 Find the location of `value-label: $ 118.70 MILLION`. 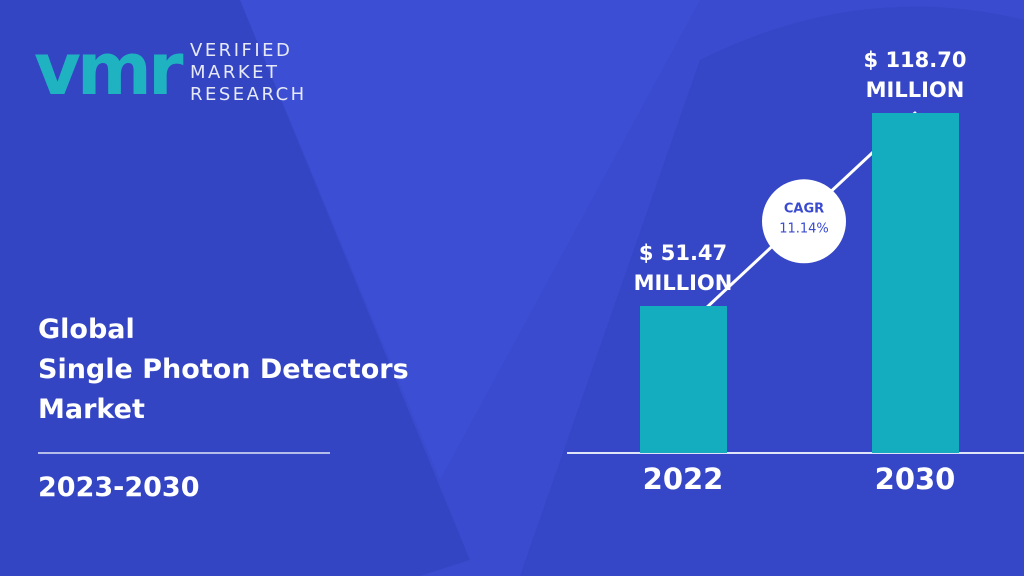

value-label: $ 118.70 MILLION is located at coordinates (915, 75).